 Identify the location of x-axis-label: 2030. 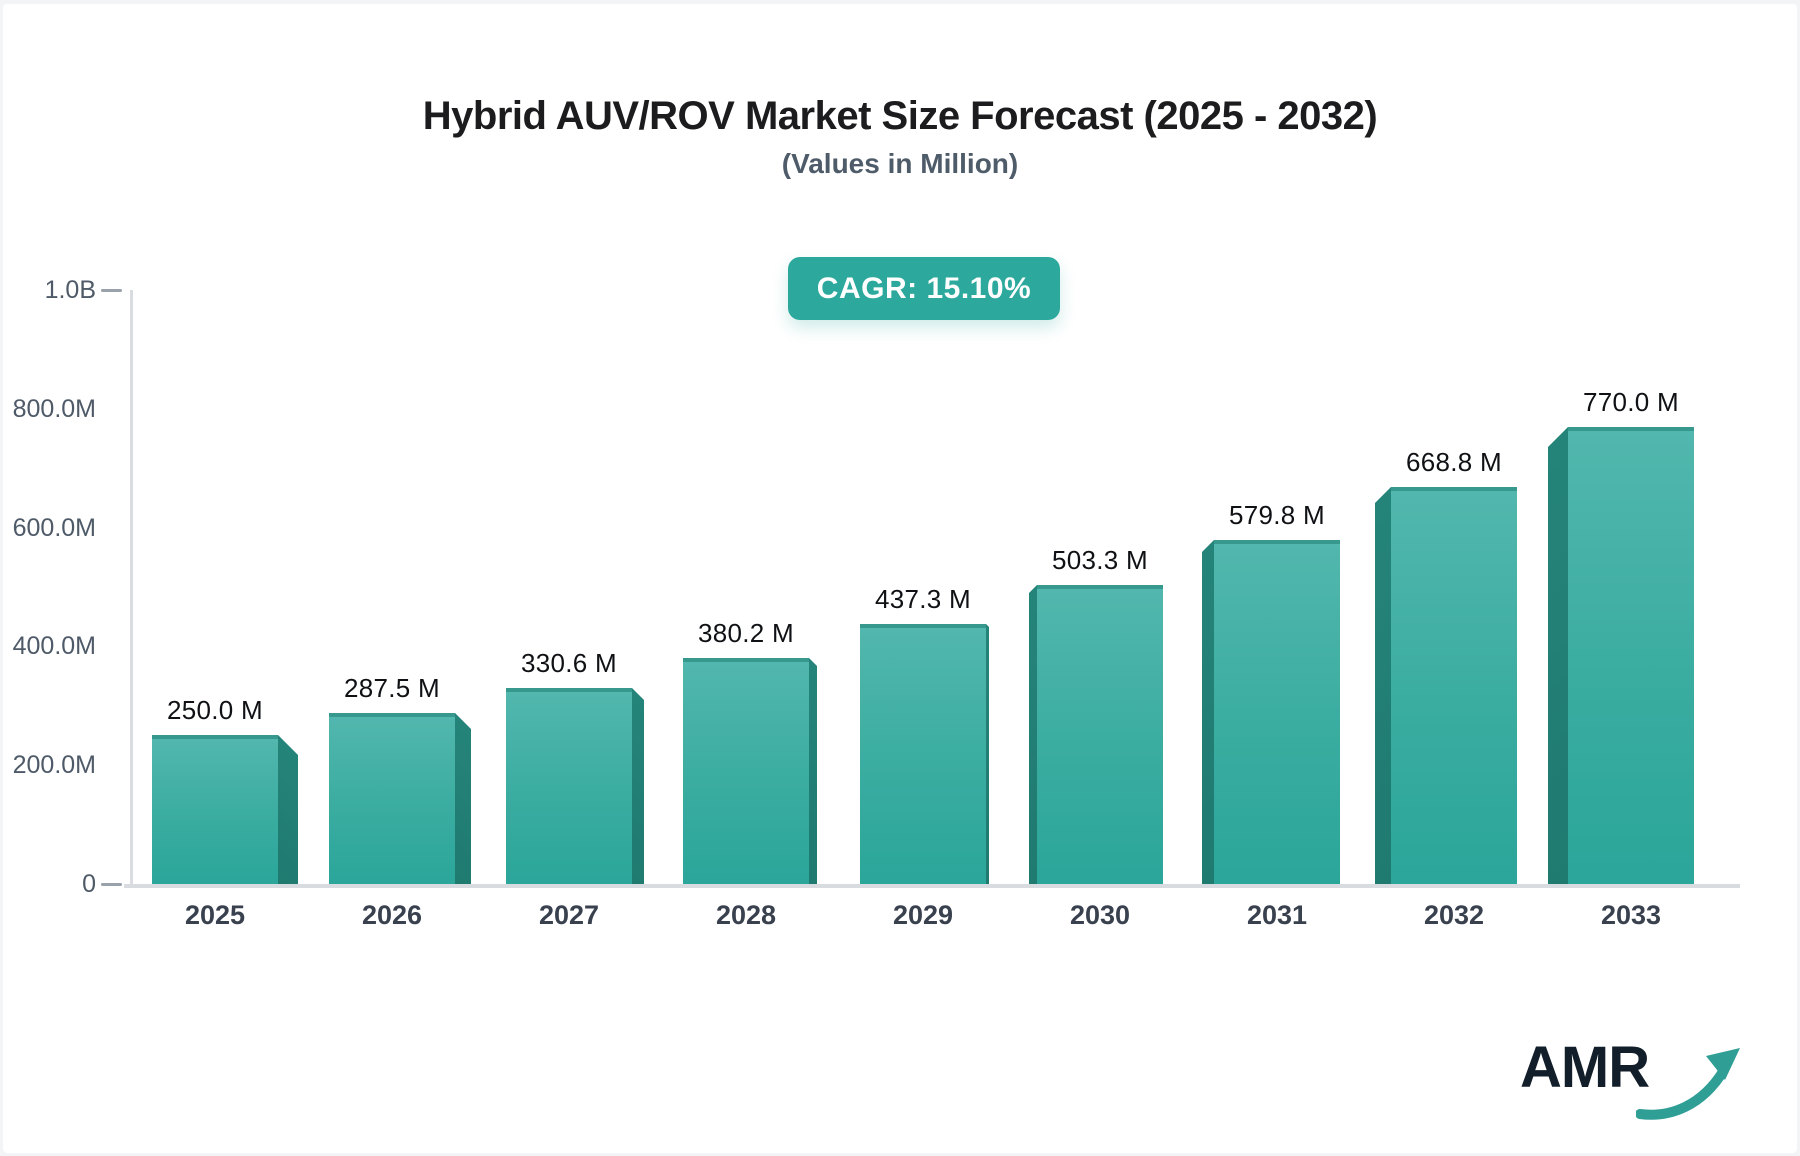
(1100, 915).